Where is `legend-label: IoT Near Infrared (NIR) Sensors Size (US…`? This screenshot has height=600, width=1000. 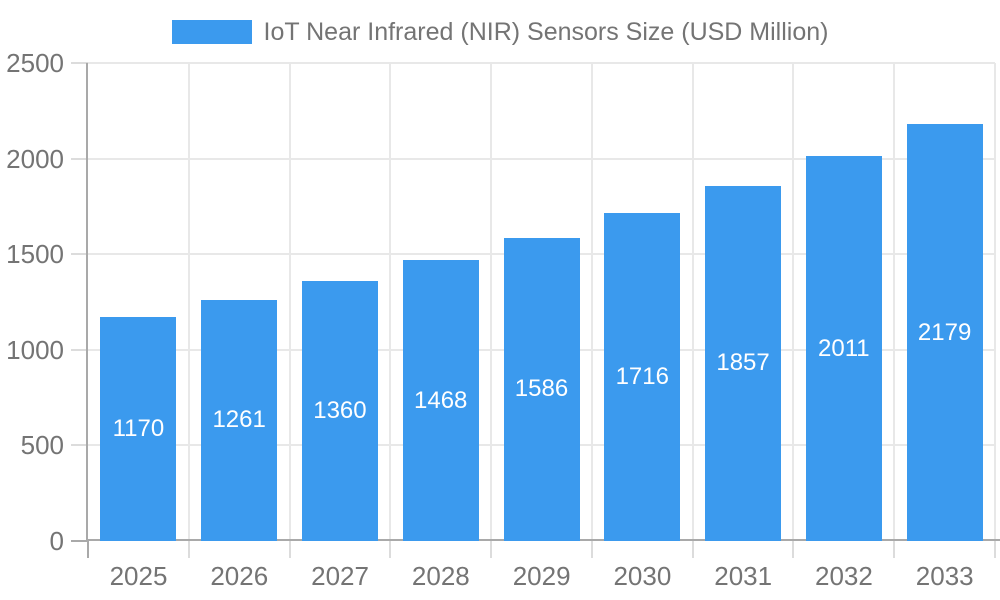 legend-label: IoT Near Infrared (NIR) Sensors Size (US… is located at coordinates (546, 32).